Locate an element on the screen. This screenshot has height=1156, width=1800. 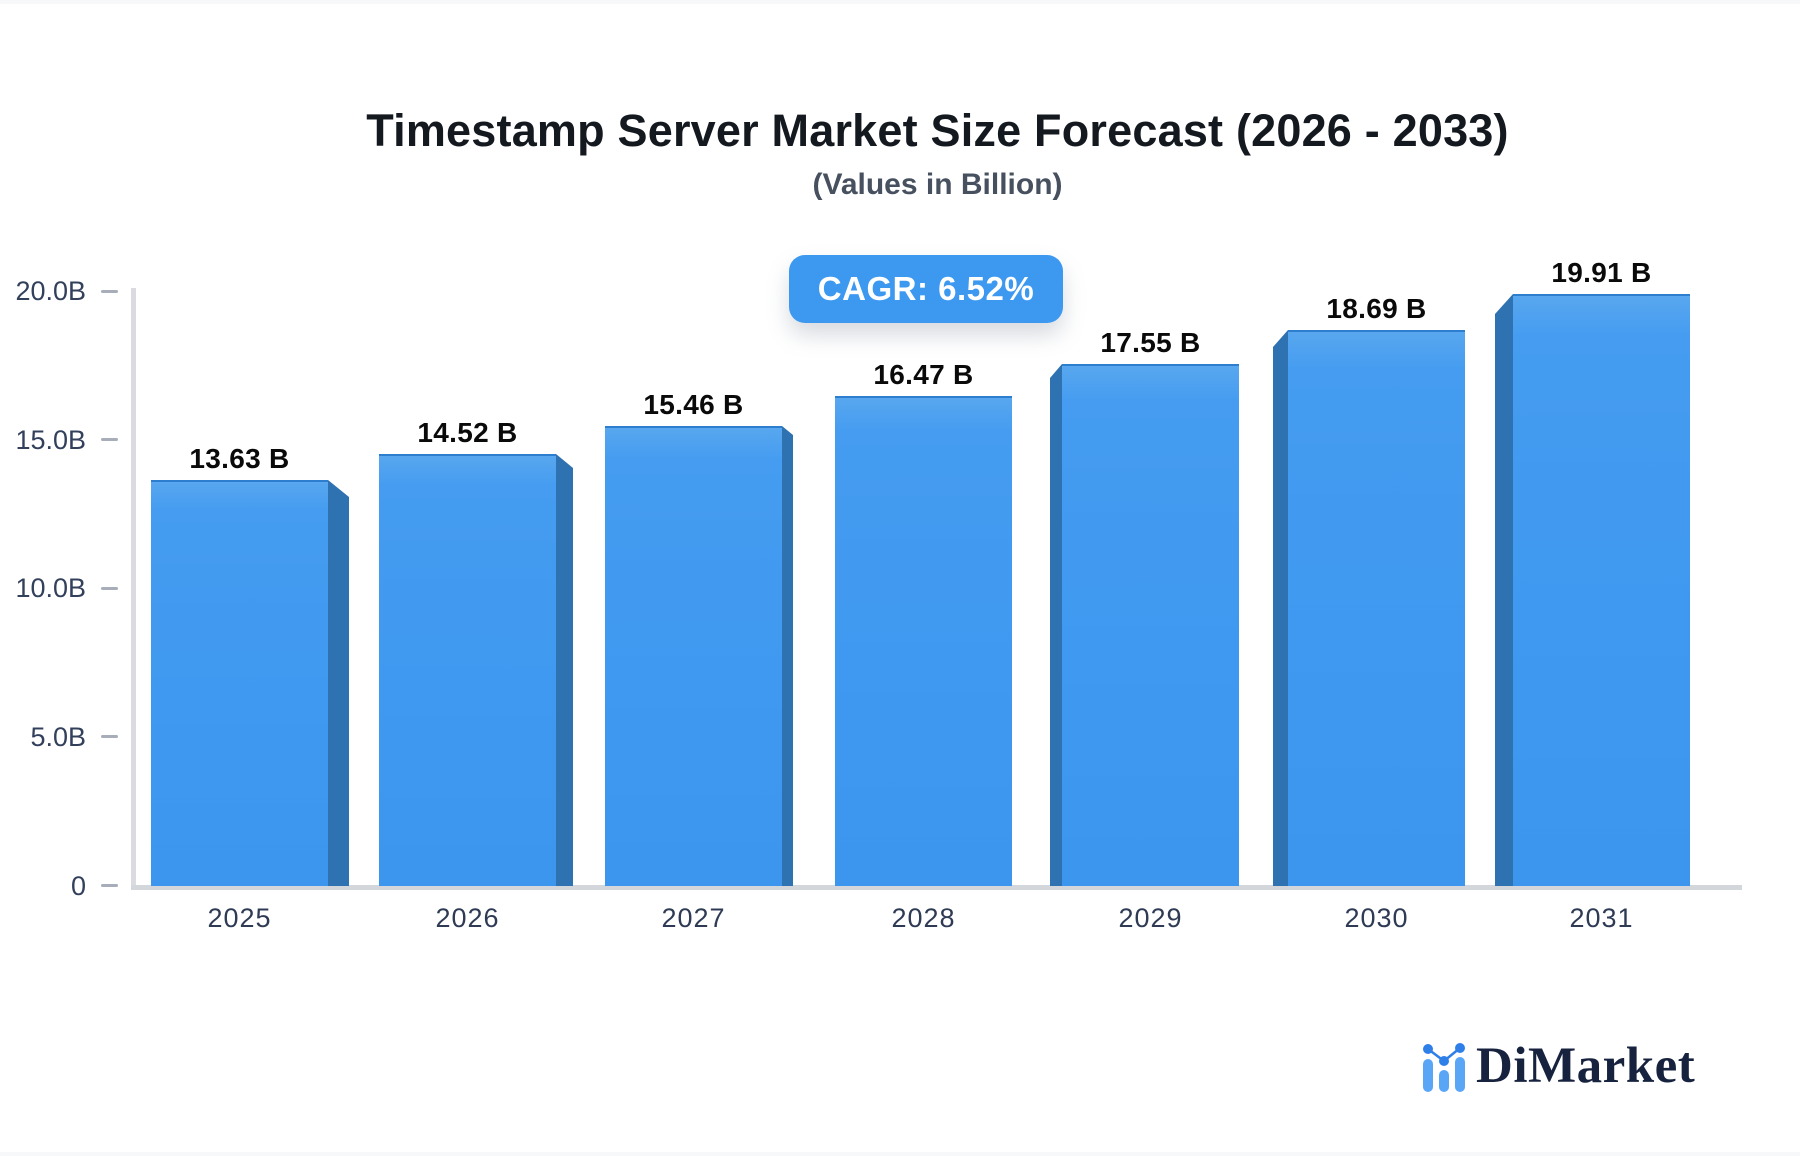
cagr-badge: CAGR: 6.52% is located at coordinates (926, 289).